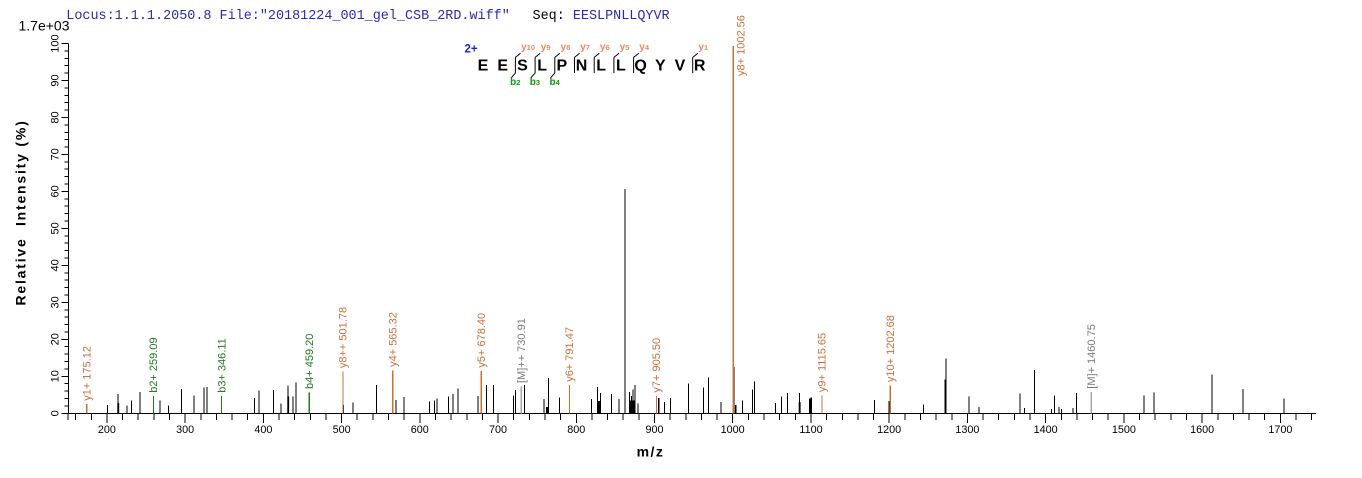 Image resolution: width=1362 pixels, height=478 pixels. I want to click on svg-text: 2+, so click(471, 50).